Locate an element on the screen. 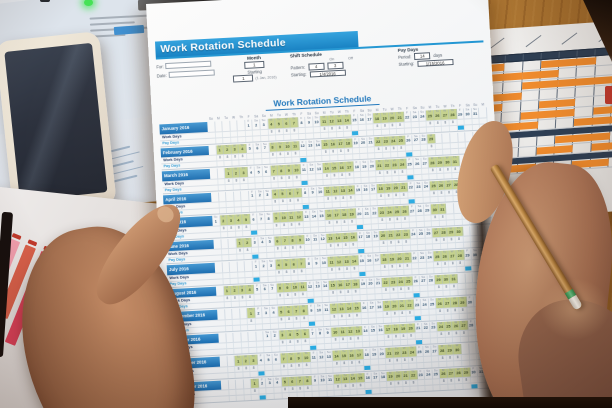 This screenshot has height=408, width=612. day-number: 6 is located at coordinates (264, 289).